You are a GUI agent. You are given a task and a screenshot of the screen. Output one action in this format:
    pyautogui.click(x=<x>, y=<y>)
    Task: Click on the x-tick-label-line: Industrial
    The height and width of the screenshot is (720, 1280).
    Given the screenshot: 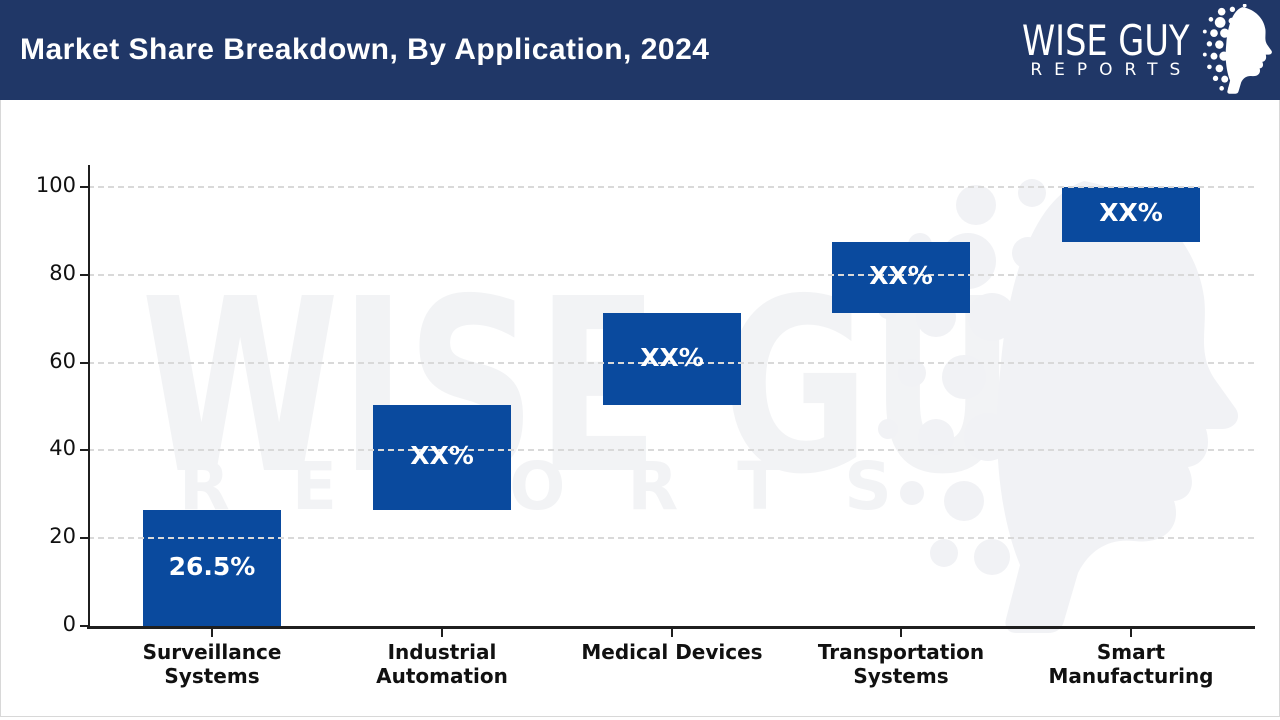 What is the action you would take?
    pyautogui.click(x=442, y=652)
    